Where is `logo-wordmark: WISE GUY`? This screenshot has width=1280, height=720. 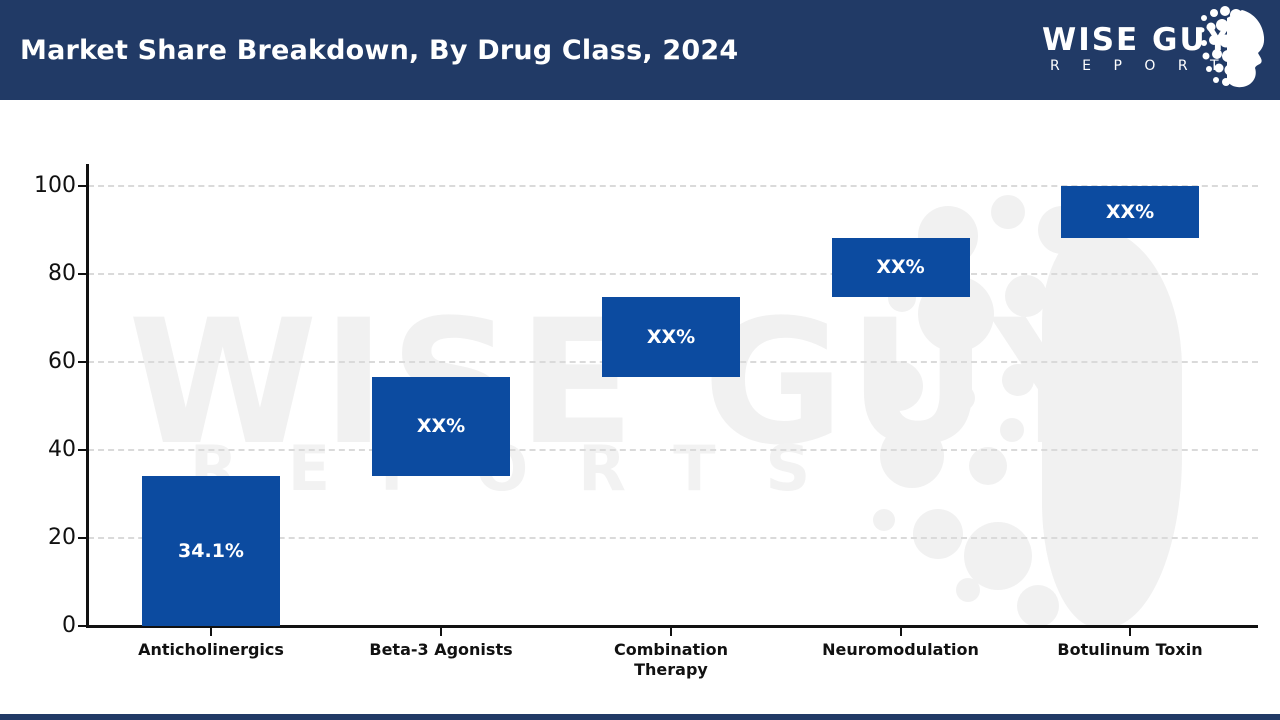
logo-wordmark: WISE GUY is located at coordinates (1137, 40).